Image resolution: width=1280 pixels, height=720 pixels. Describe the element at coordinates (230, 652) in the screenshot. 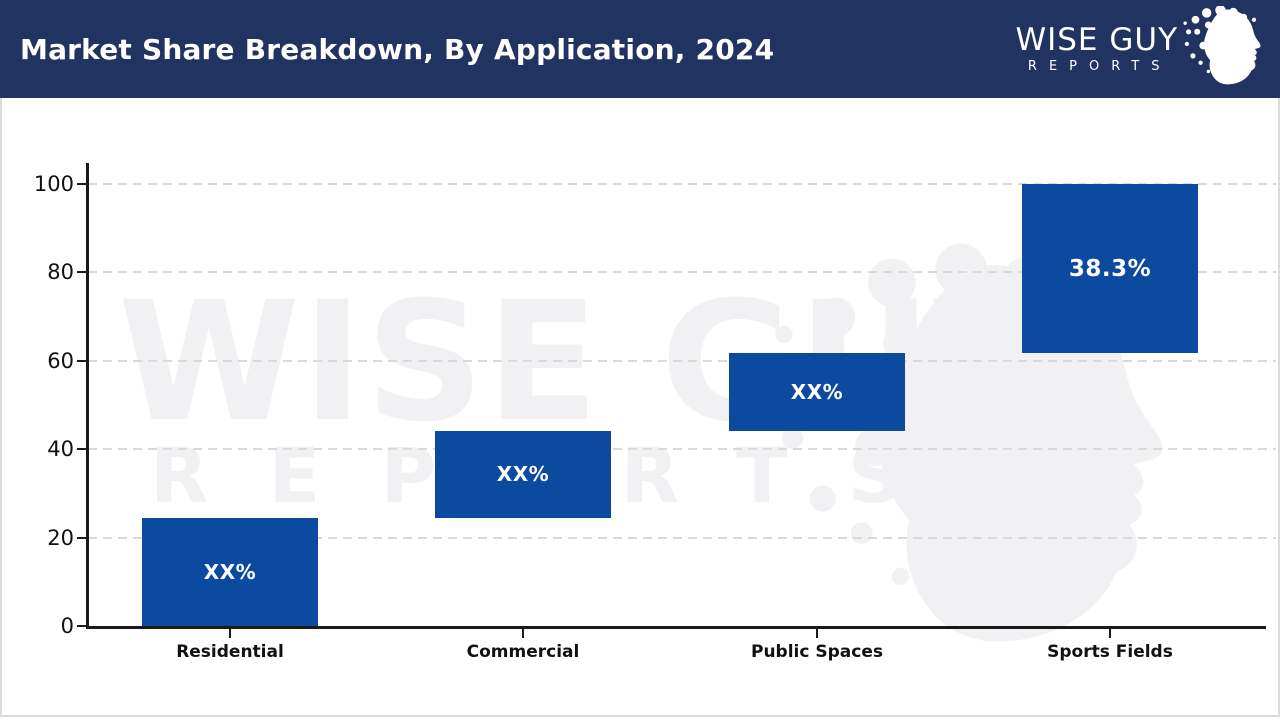

I see `category-label: Residential` at that location.